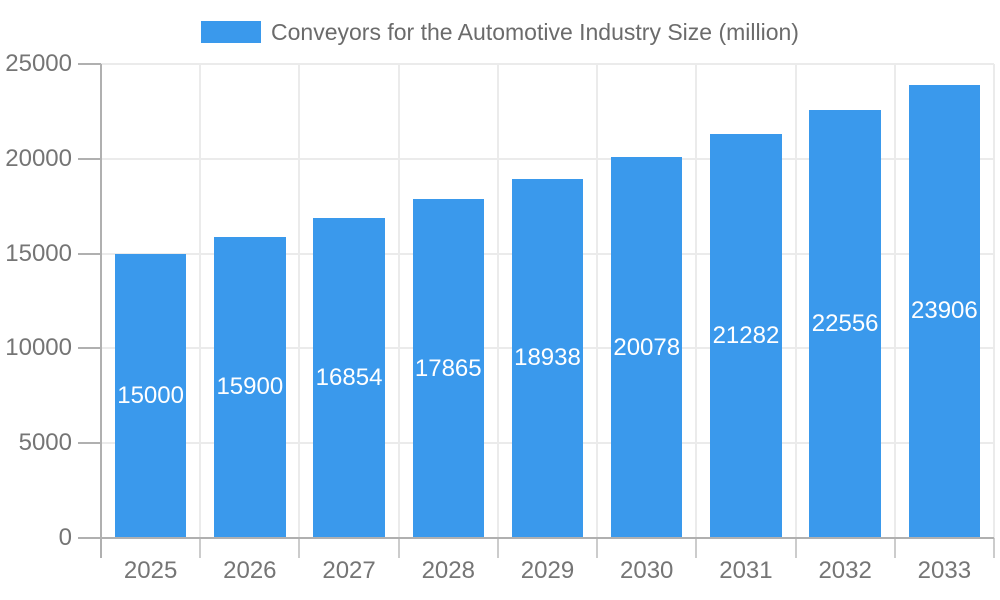 Image resolution: width=1000 pixels, height=600 pixels. I want to click on bar-value-label: 23906, so click(944, 311).